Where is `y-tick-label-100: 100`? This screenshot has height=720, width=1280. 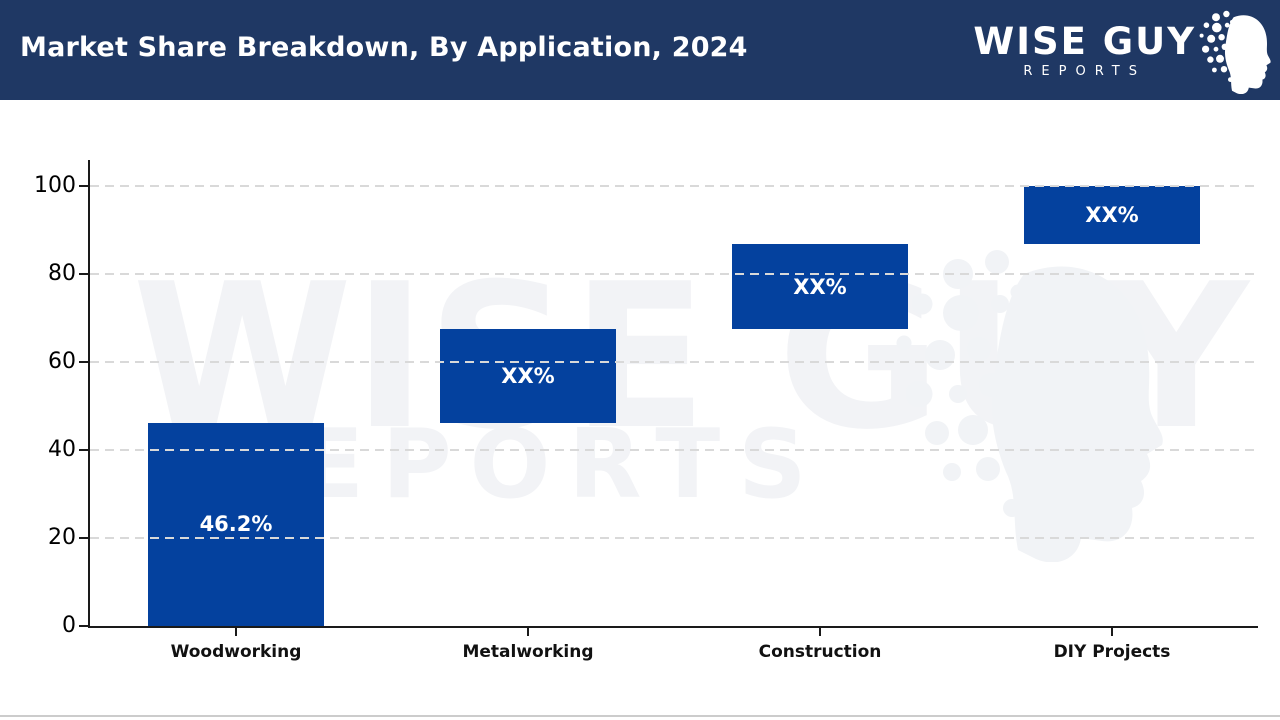 y-tick-label-100: 100 is located at coordinates (55, 185).